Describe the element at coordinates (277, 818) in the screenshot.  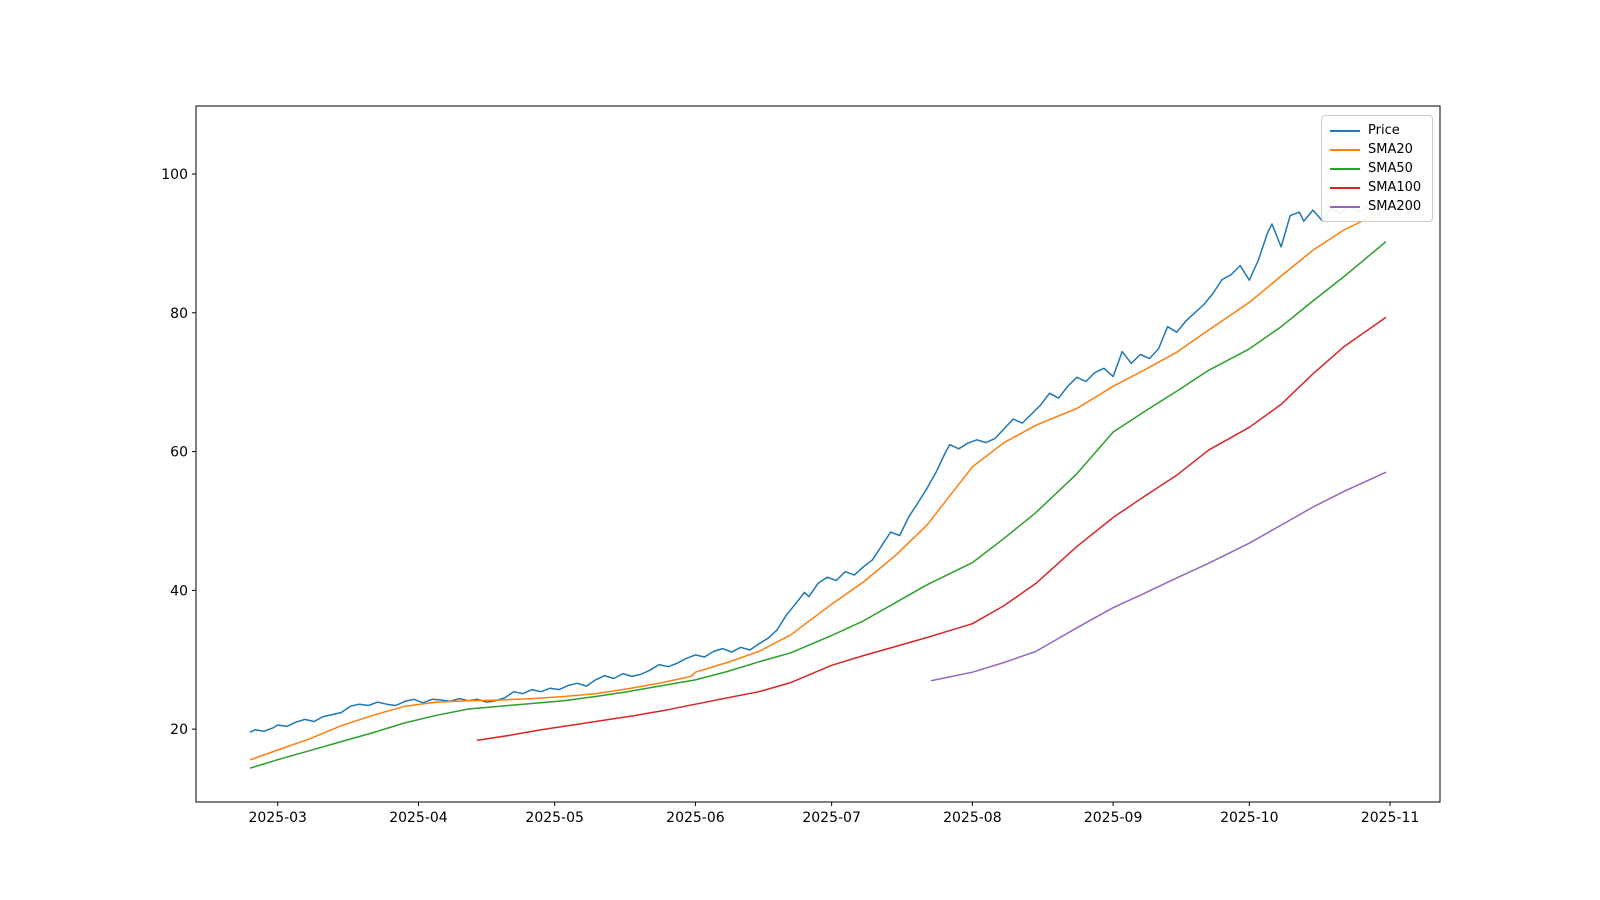
I see `x-tick-label: 2025-03` at that location.